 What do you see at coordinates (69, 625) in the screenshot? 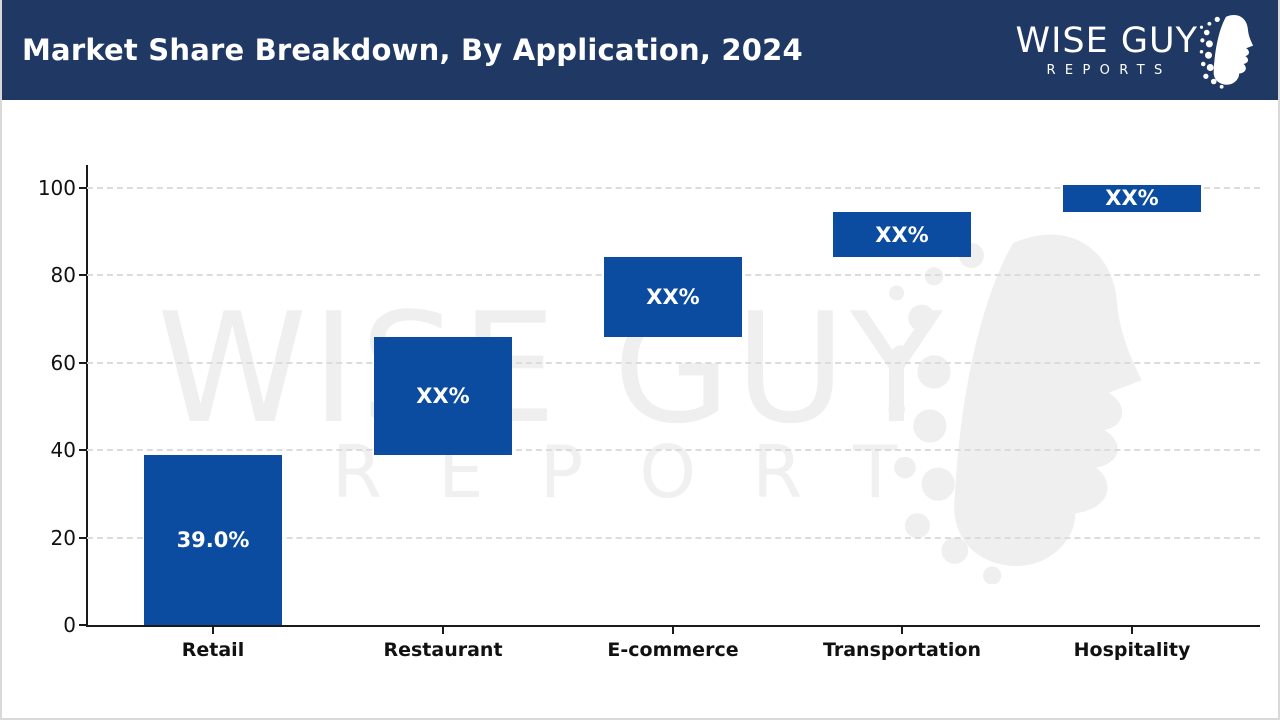
I see `y-tick-label-0: 0` at bounding box center [69, 625].